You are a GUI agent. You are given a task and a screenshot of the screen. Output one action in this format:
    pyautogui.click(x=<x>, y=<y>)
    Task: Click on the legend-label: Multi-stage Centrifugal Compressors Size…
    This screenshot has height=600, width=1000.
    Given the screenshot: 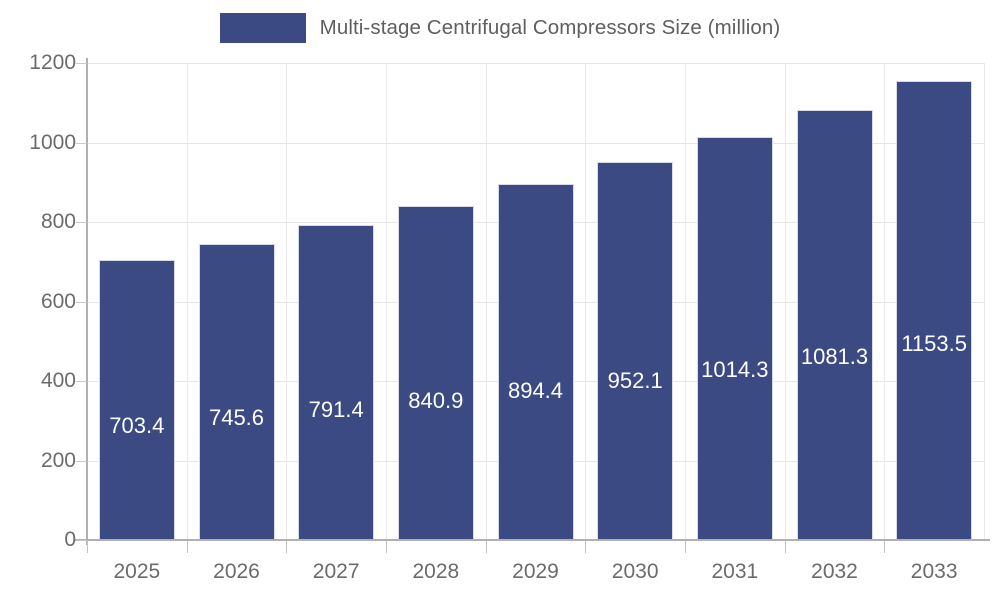 What is the action you would take?
    pyautogui.click(x=550, y=27)
    